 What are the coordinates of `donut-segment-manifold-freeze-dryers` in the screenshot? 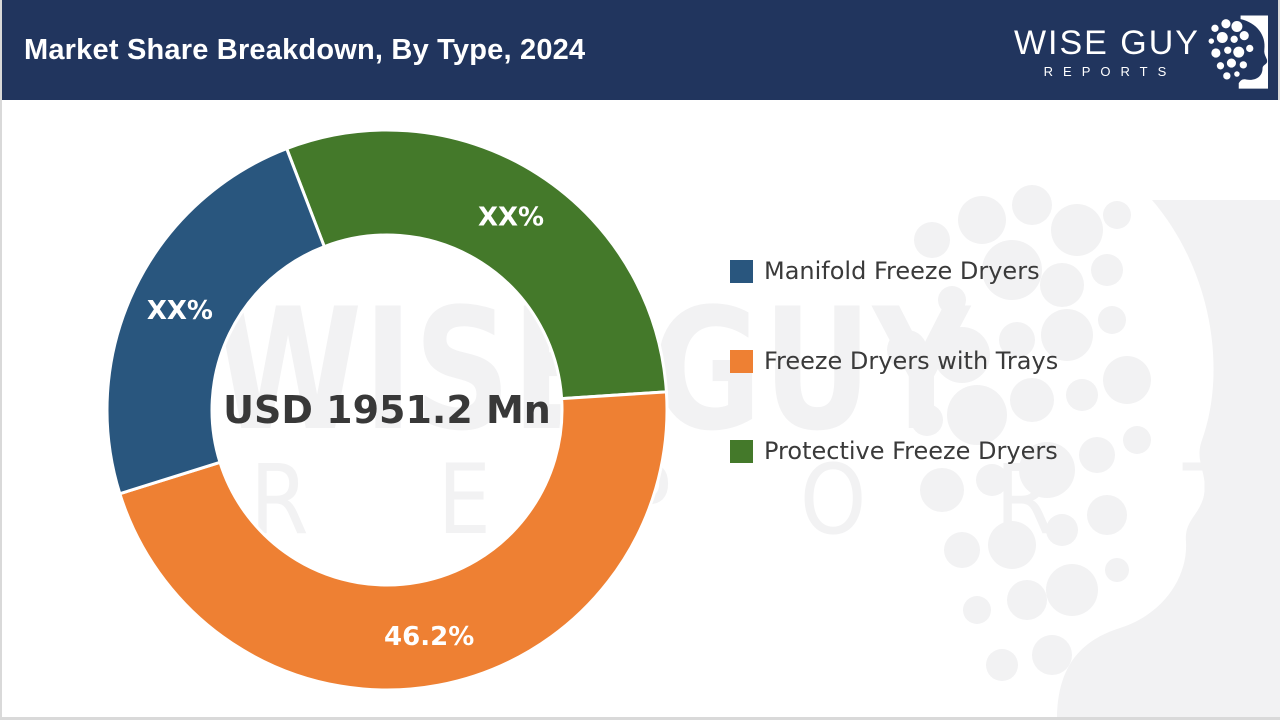 It's located at (216, 321).